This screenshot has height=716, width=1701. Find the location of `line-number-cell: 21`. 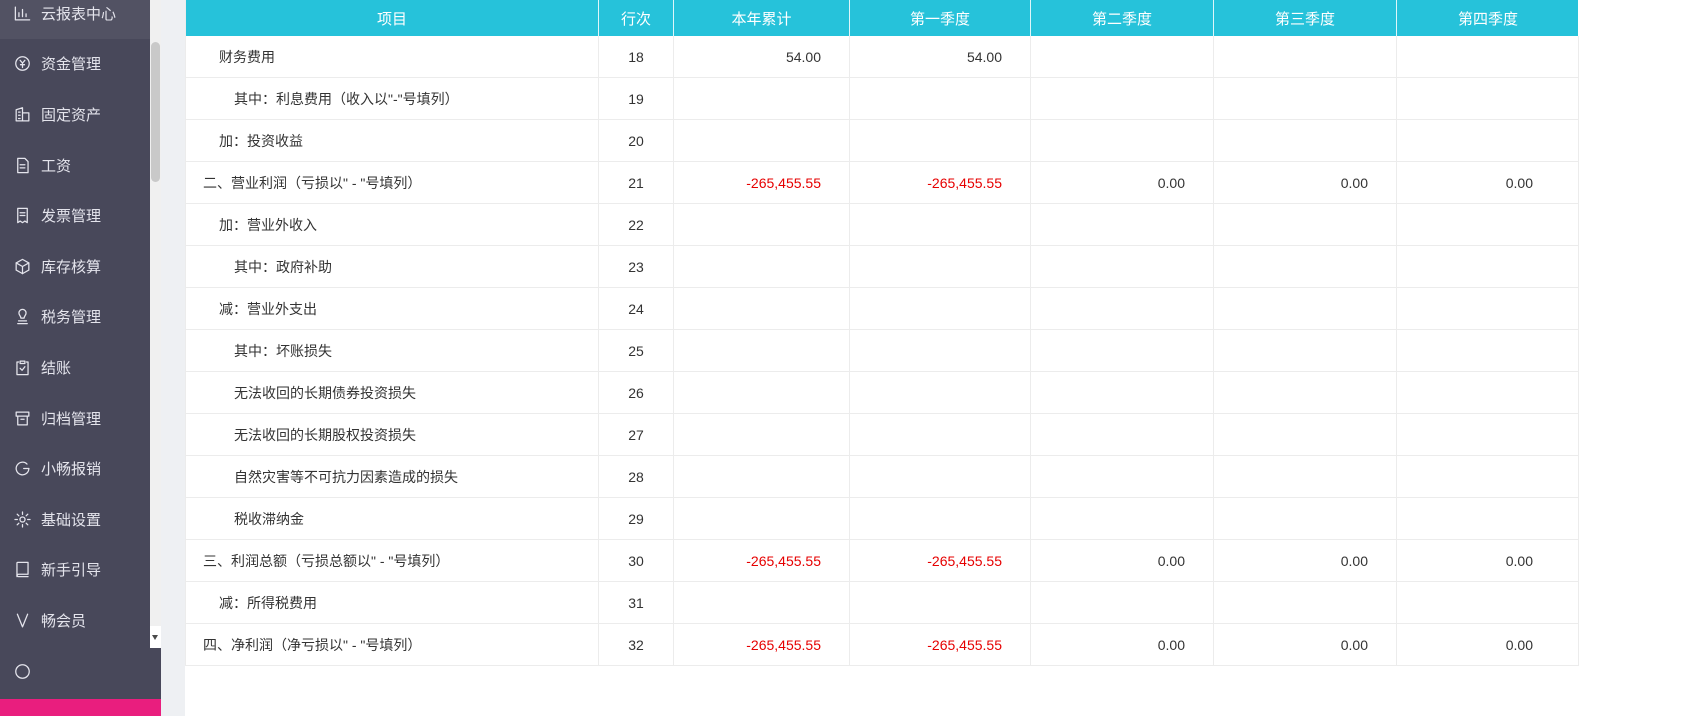

line-number-cell: 21 is located at coordinates (636, 183).